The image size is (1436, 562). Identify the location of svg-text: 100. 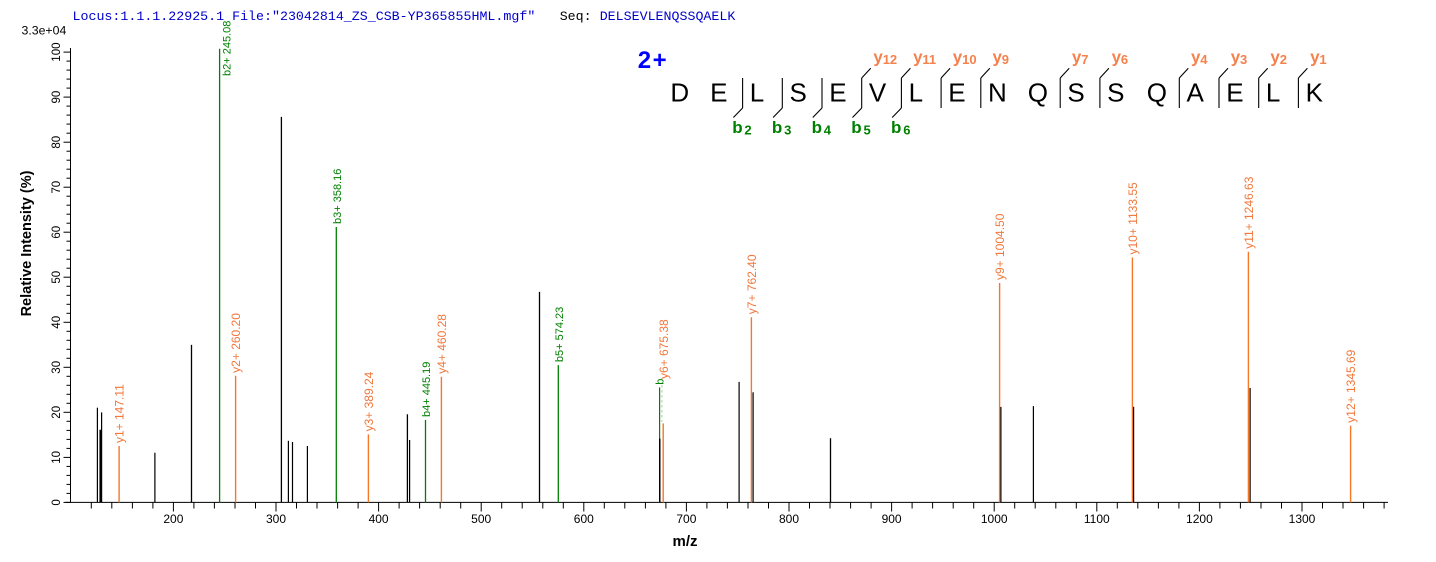
(57, 52).